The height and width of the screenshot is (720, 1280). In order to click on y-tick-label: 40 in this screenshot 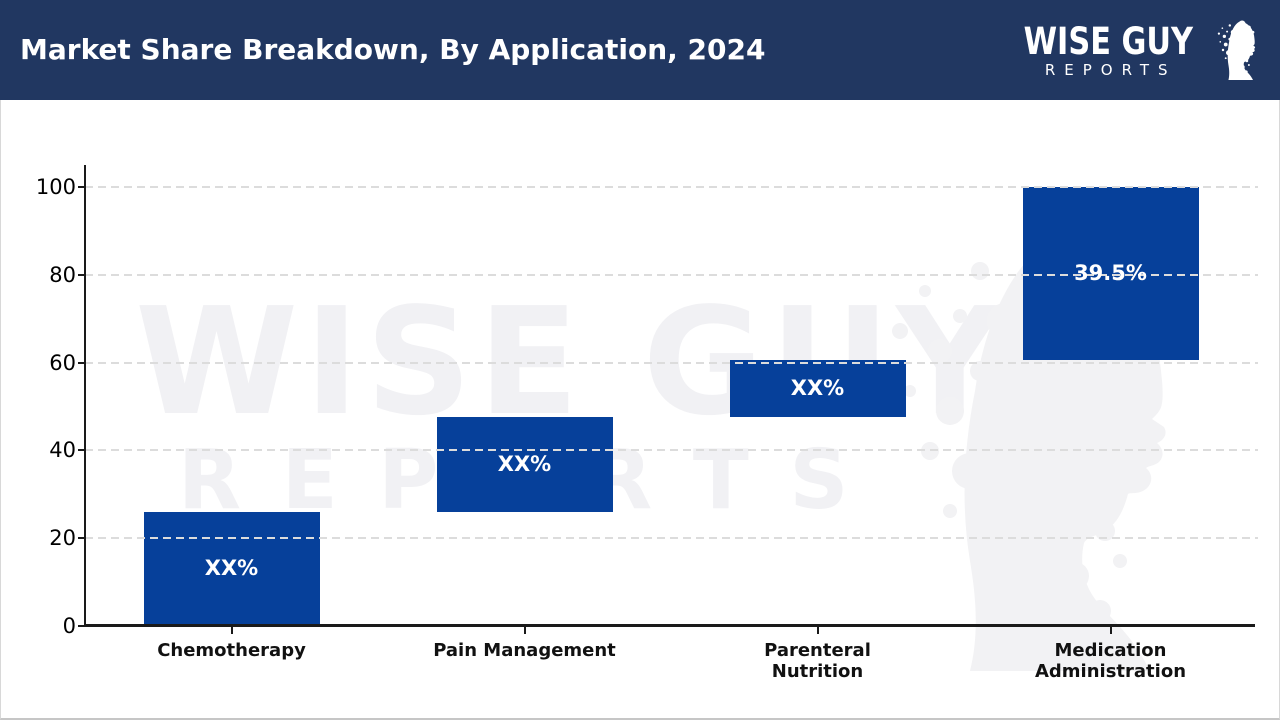, I will do `click(62, 450)`.